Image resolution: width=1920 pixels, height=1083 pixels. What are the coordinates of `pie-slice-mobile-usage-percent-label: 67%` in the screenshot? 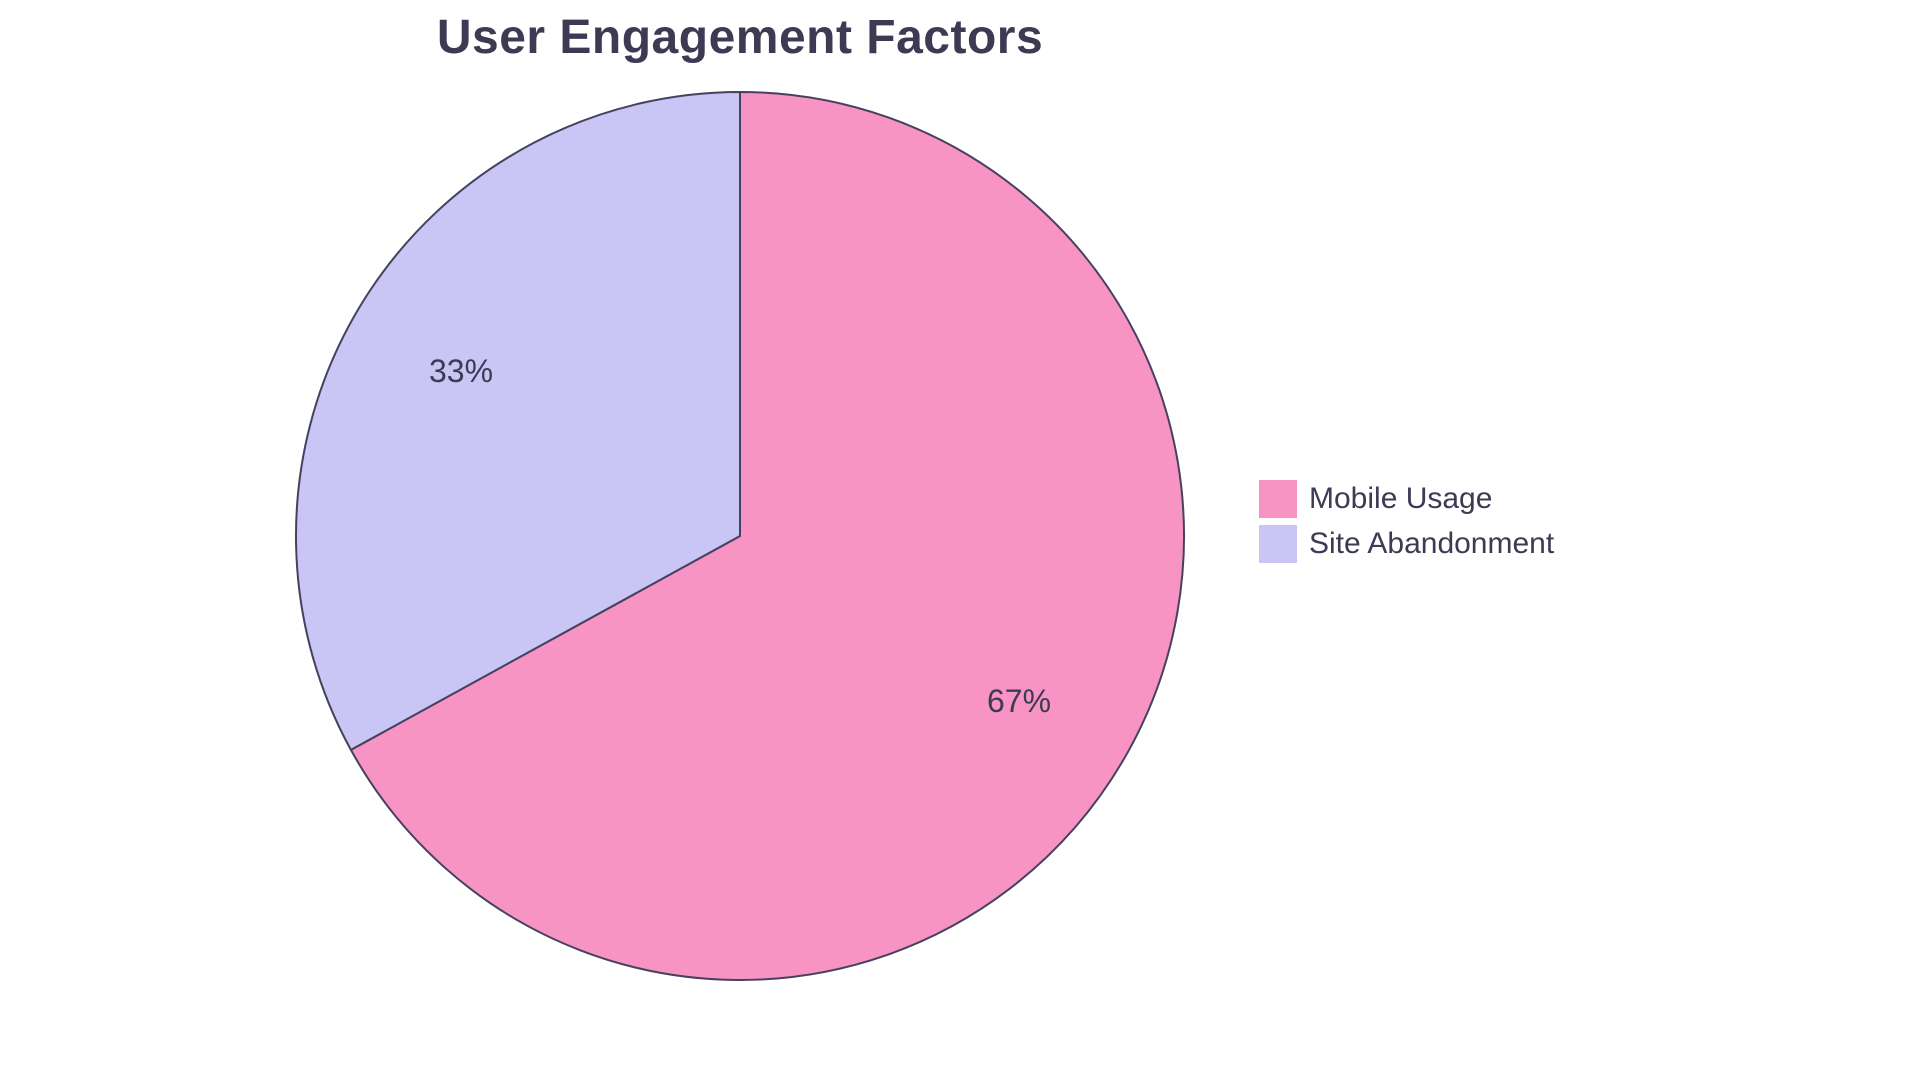 It's located at (1019, 701).